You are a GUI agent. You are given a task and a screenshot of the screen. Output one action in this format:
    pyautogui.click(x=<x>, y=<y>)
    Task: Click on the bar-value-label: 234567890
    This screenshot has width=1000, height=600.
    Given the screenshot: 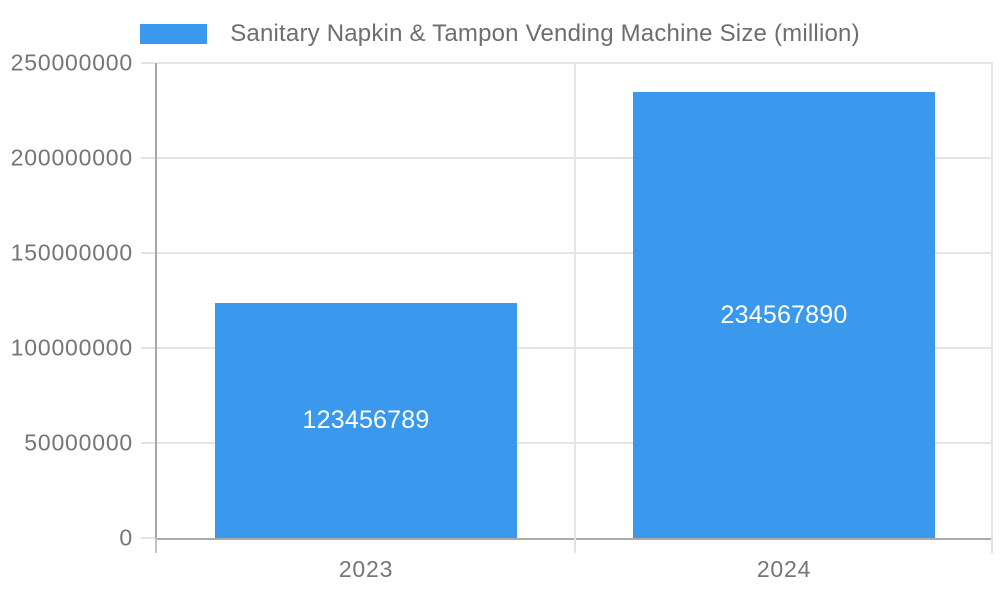 What is the action you would take?
    pyautogui.click(x=784, y=314)
    